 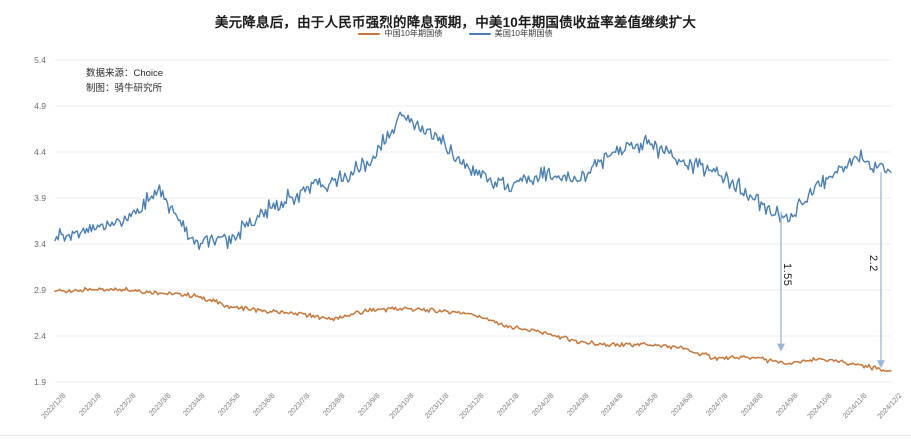 I want to click on y-axis-tick-label: 2.4, so click(x=40, y=336).